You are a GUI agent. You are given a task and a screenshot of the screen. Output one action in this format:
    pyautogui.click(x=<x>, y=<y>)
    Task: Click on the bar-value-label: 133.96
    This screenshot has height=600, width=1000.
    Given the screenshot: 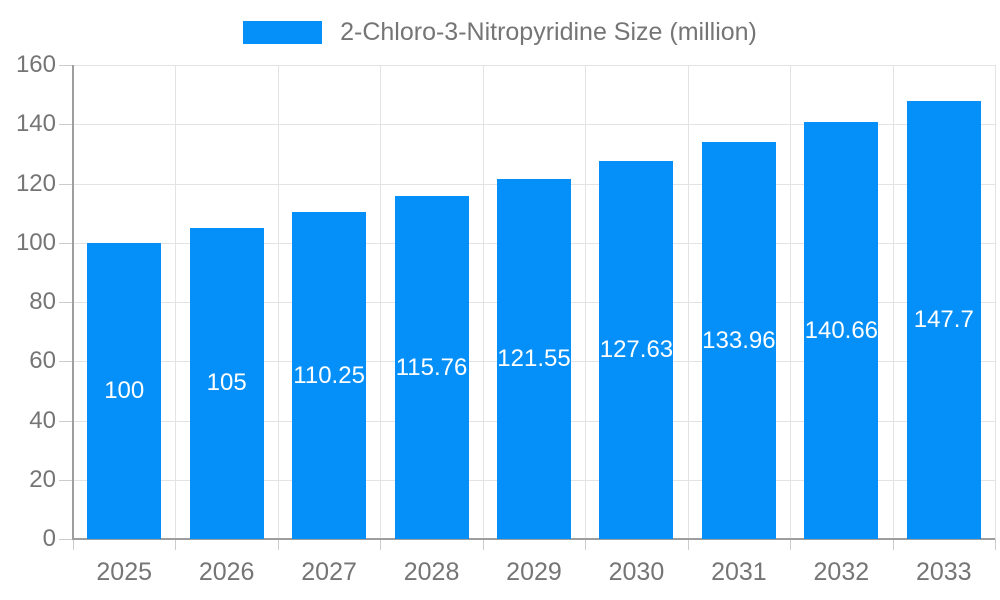 What is the action you would take?
    pyautogui.click(x=739, y=340)
    